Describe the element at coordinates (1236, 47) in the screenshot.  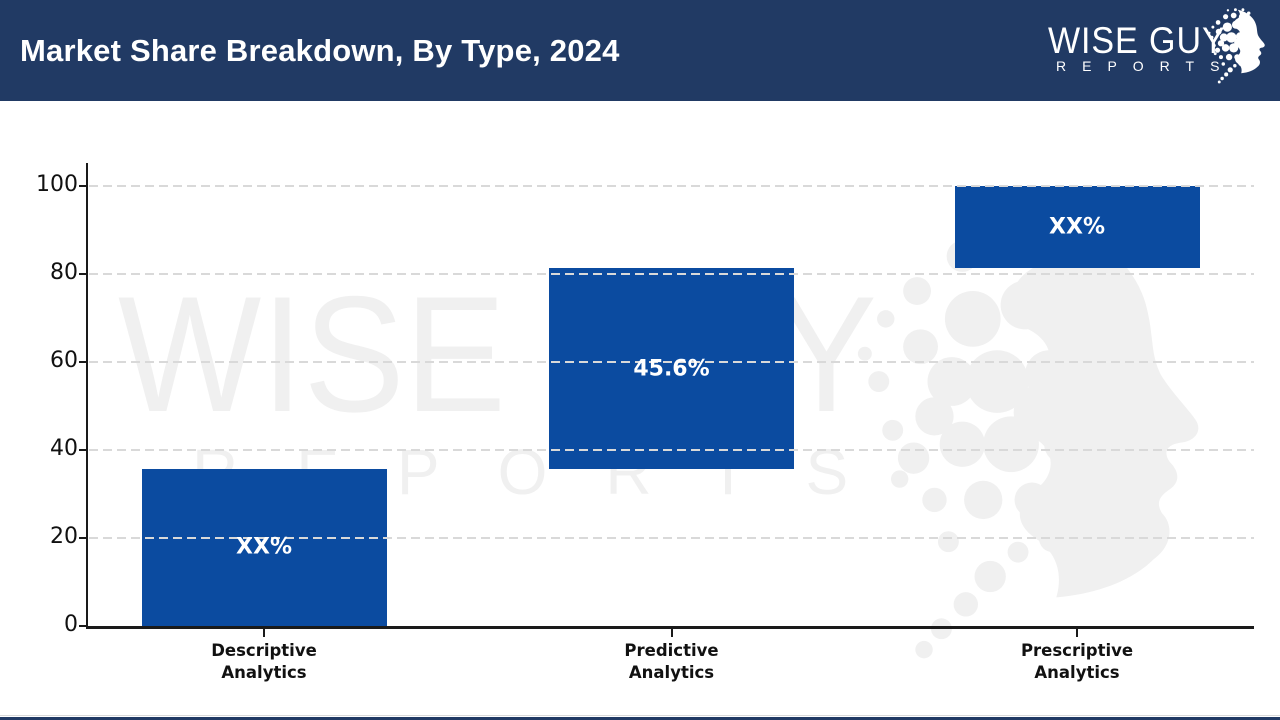
I see `brand-face-icon` at that location.